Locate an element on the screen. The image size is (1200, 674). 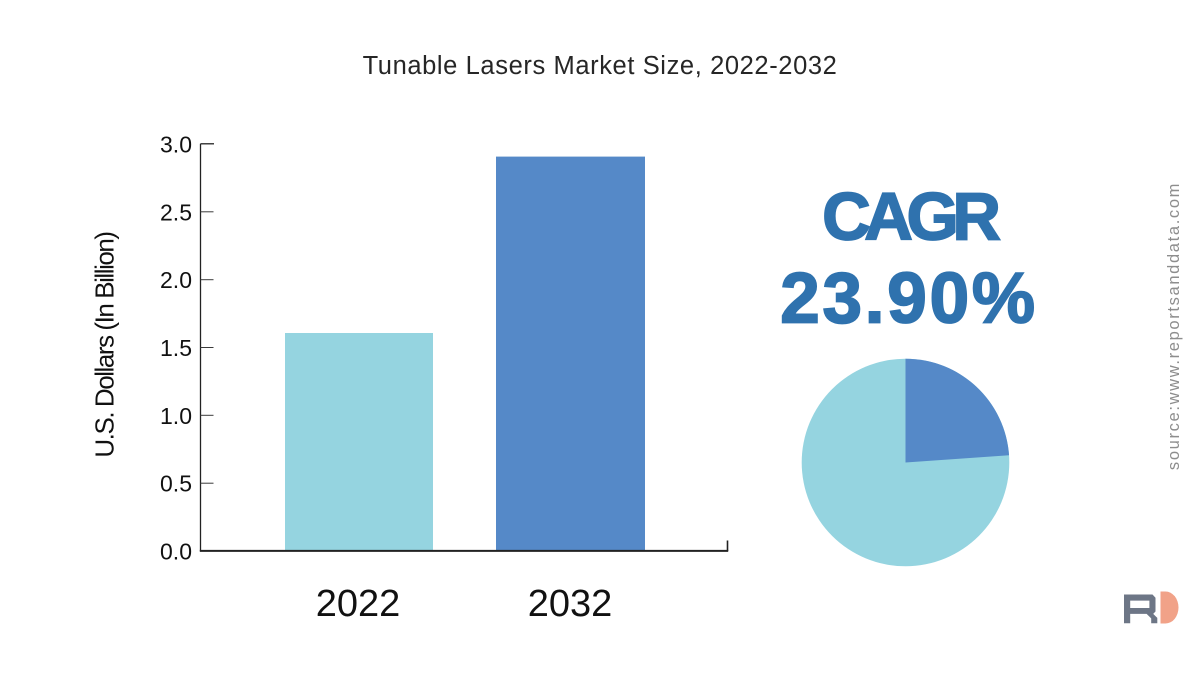
svg-text: 2.5 is located at coordinates (176, 212).